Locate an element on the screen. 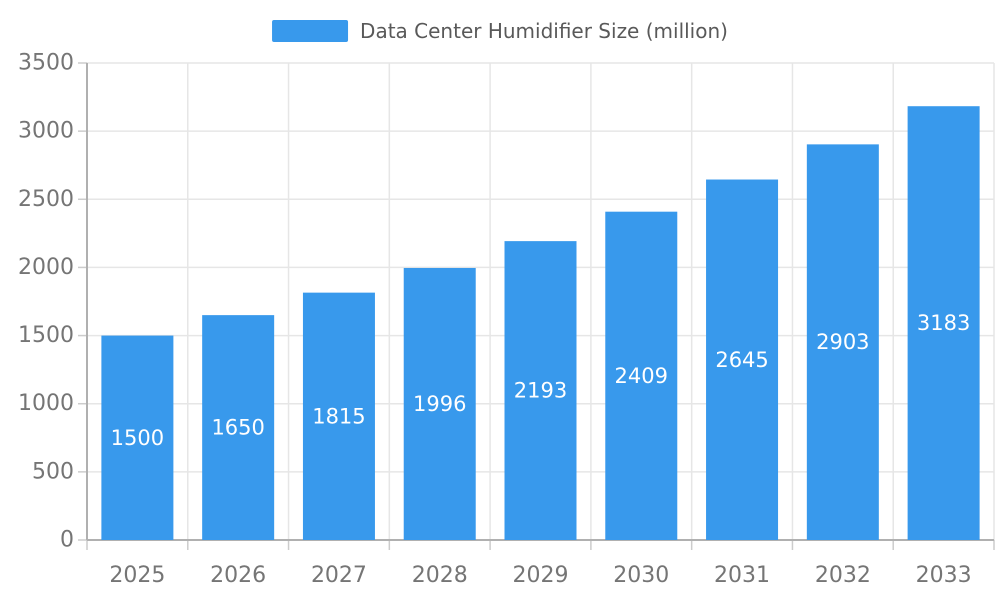 This screenshot has height=600, width=1000. x-axis-tick-label: 2030 is located at coordinates (641, 575).